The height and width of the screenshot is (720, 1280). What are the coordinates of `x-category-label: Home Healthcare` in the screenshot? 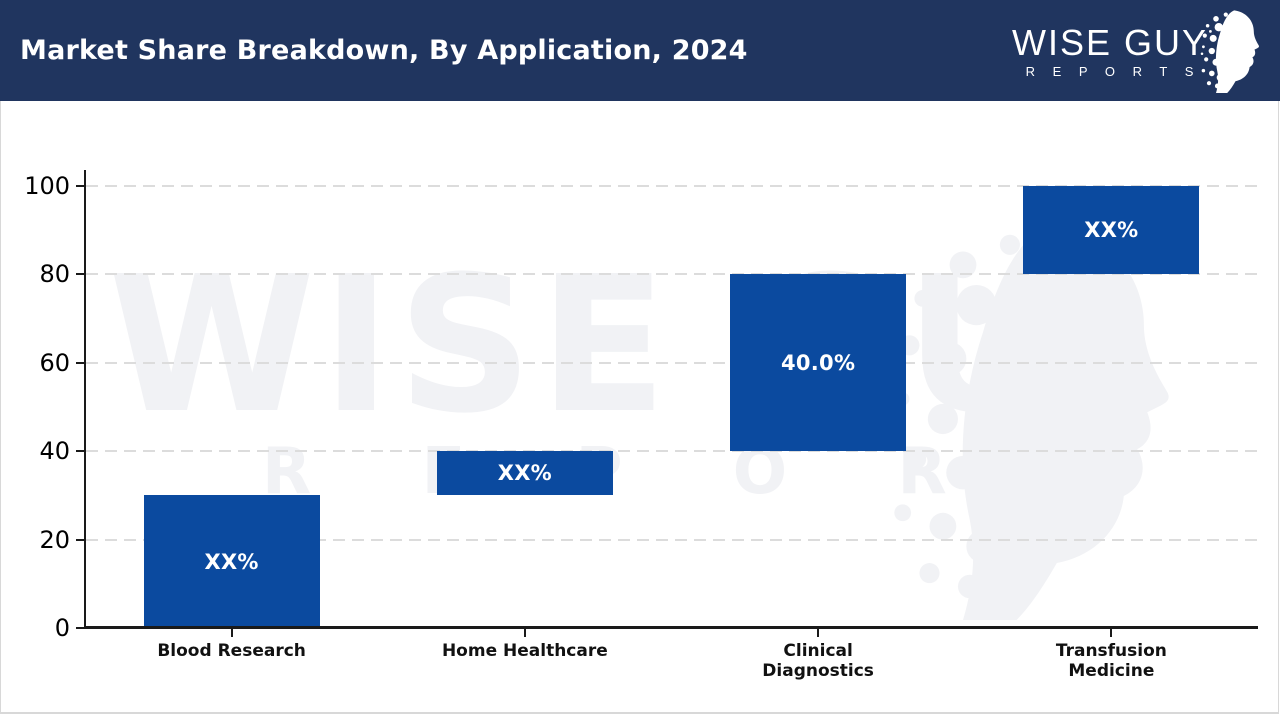 It's located at (524, 651).